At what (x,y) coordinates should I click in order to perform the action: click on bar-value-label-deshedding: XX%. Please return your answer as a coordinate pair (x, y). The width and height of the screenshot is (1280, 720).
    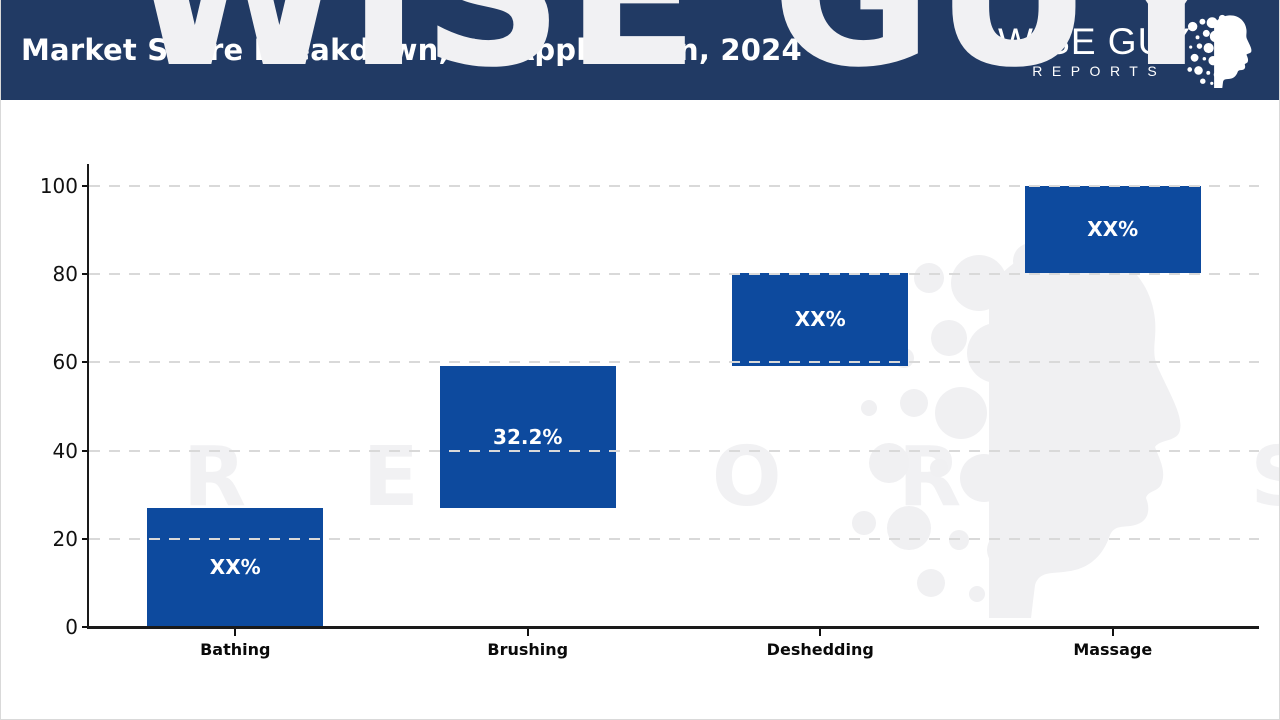
    Looking at the image, I should click on (820, 319).